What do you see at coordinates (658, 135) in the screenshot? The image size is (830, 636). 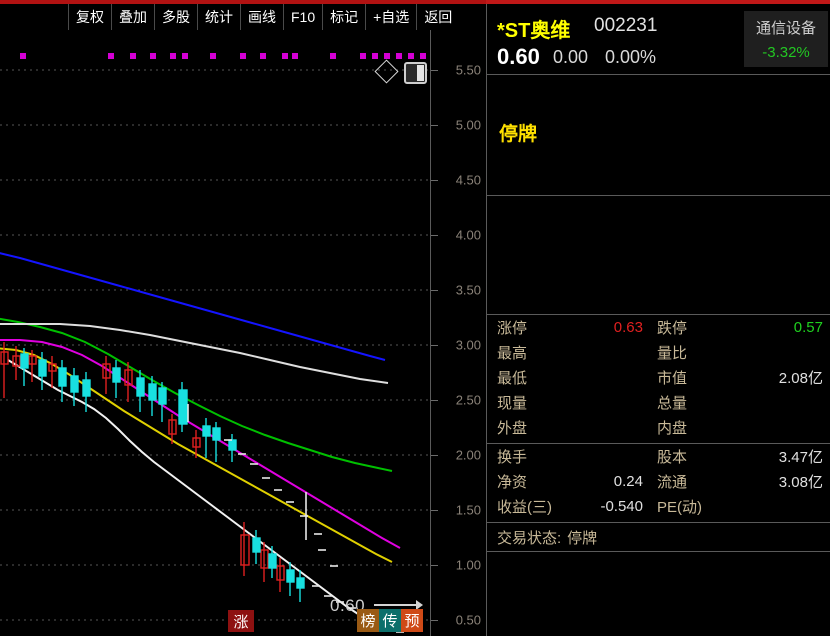 I see `order-book-top: 停牌` at bounding box center [658, 135].